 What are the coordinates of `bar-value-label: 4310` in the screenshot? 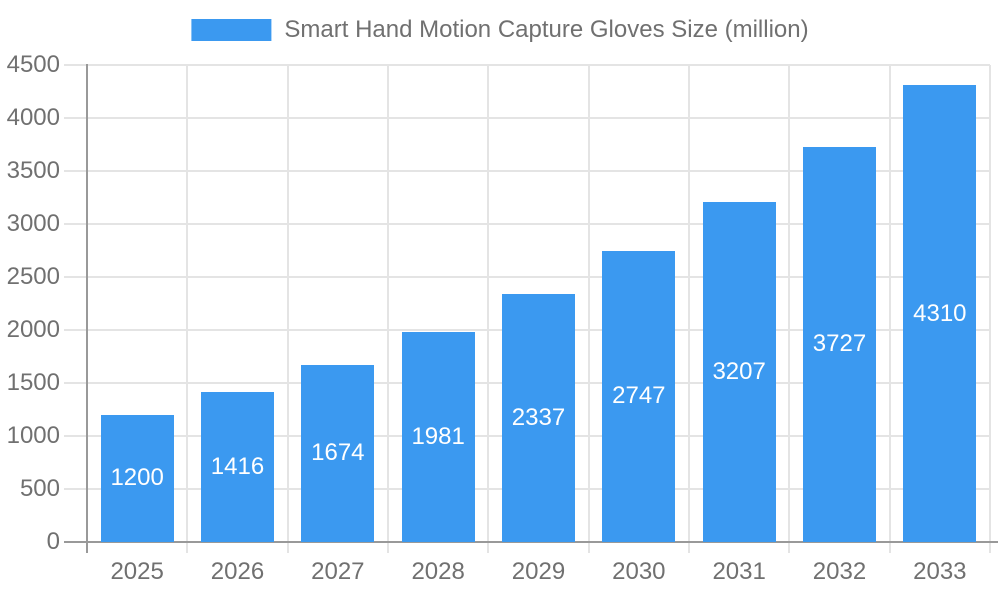 It's located at (940, 313).